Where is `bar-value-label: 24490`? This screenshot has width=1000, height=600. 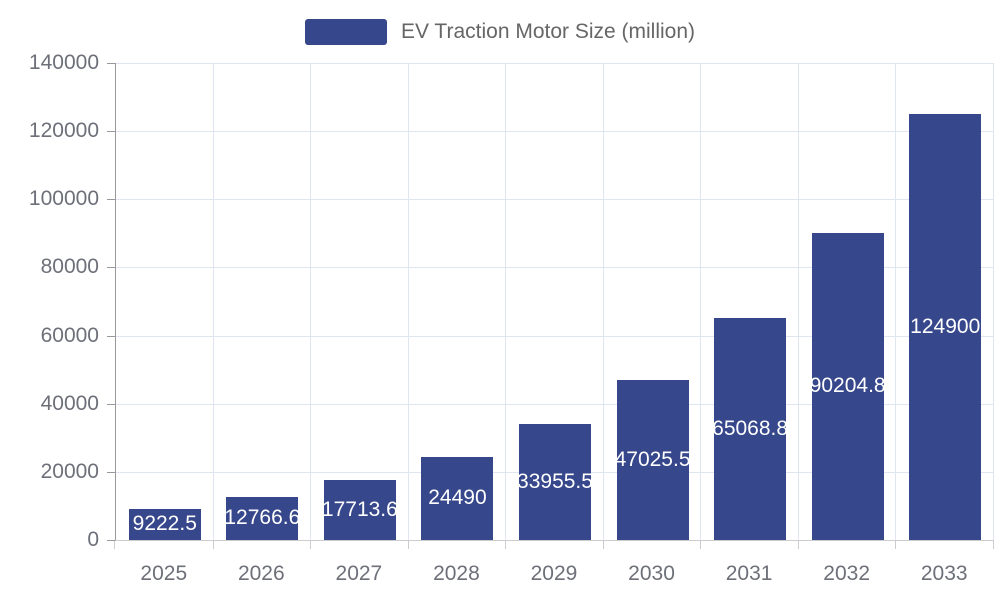 bar-value-label: 24490 is located at coordinates (457, 498).